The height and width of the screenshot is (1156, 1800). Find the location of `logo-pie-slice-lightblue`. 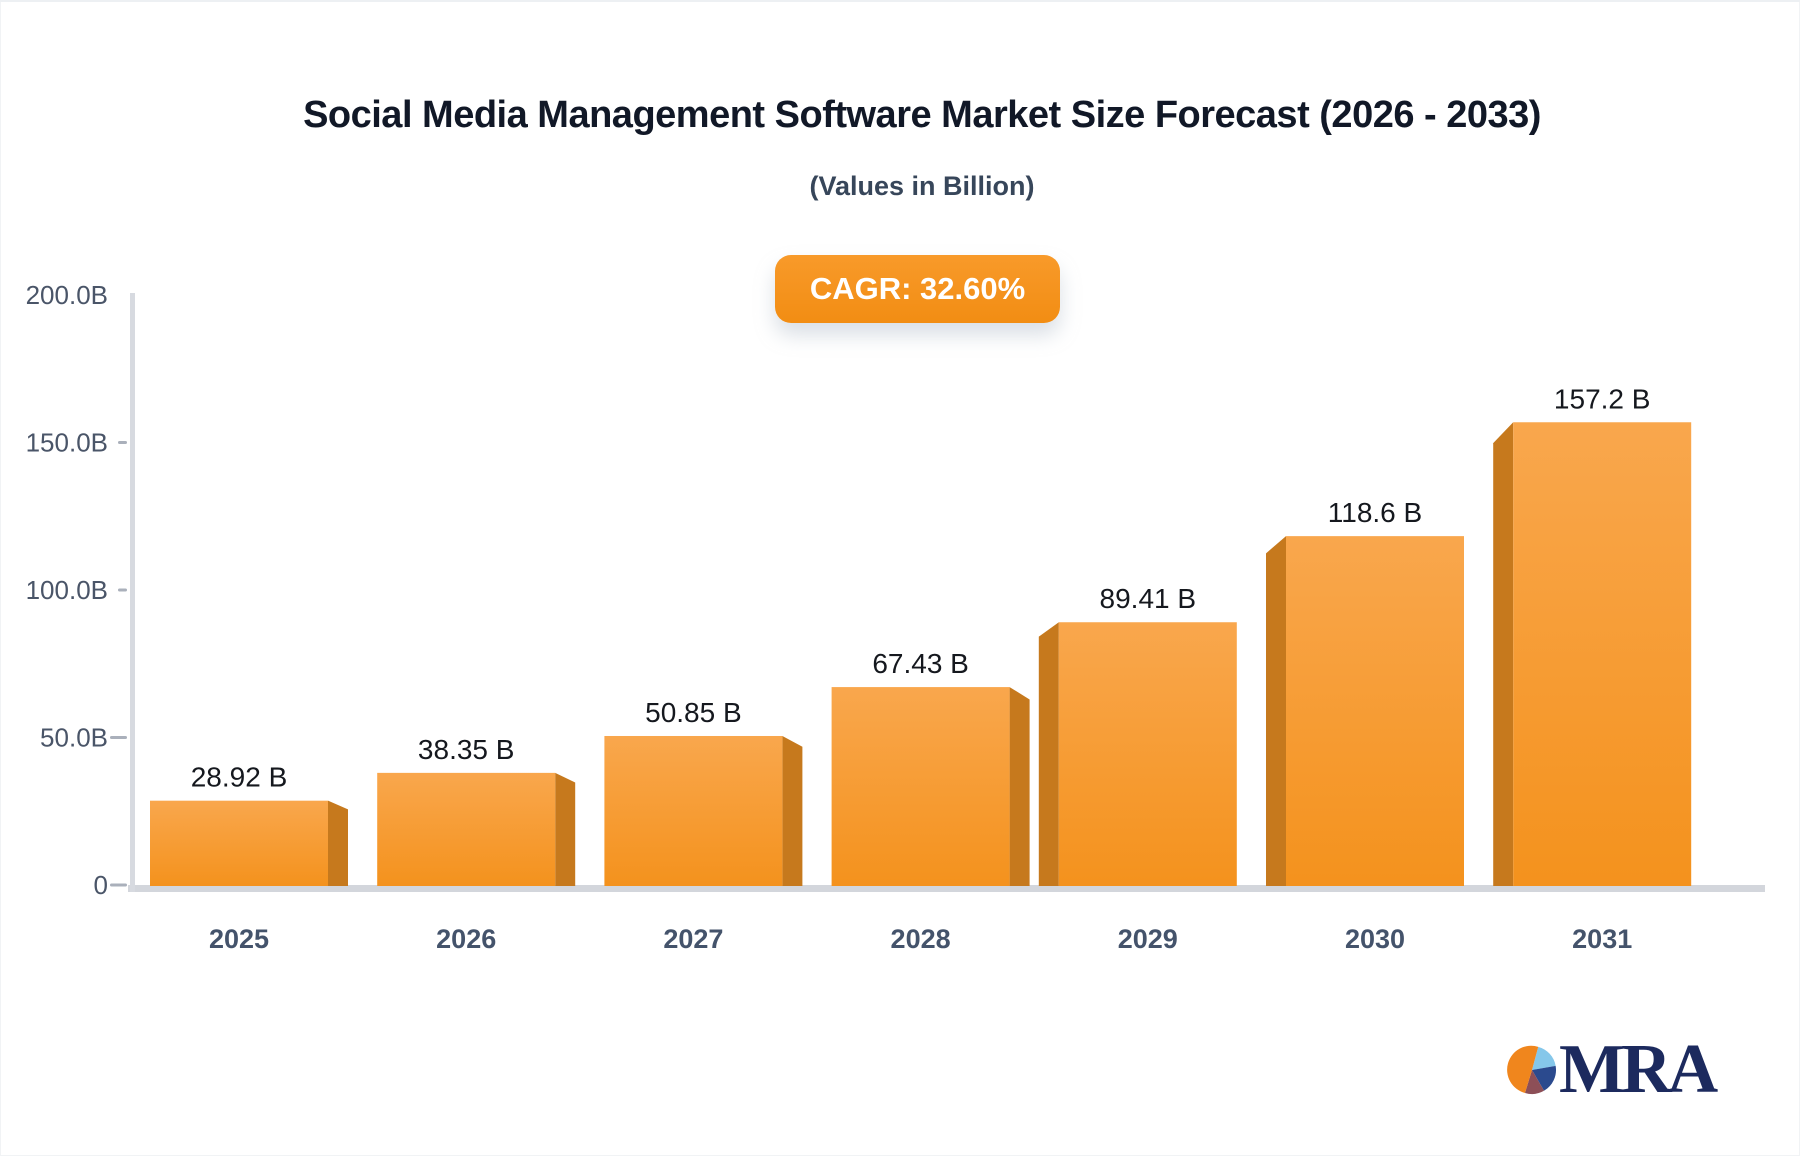

logo-pie-slice-lightblue is located at coordinates (1544, 1058).